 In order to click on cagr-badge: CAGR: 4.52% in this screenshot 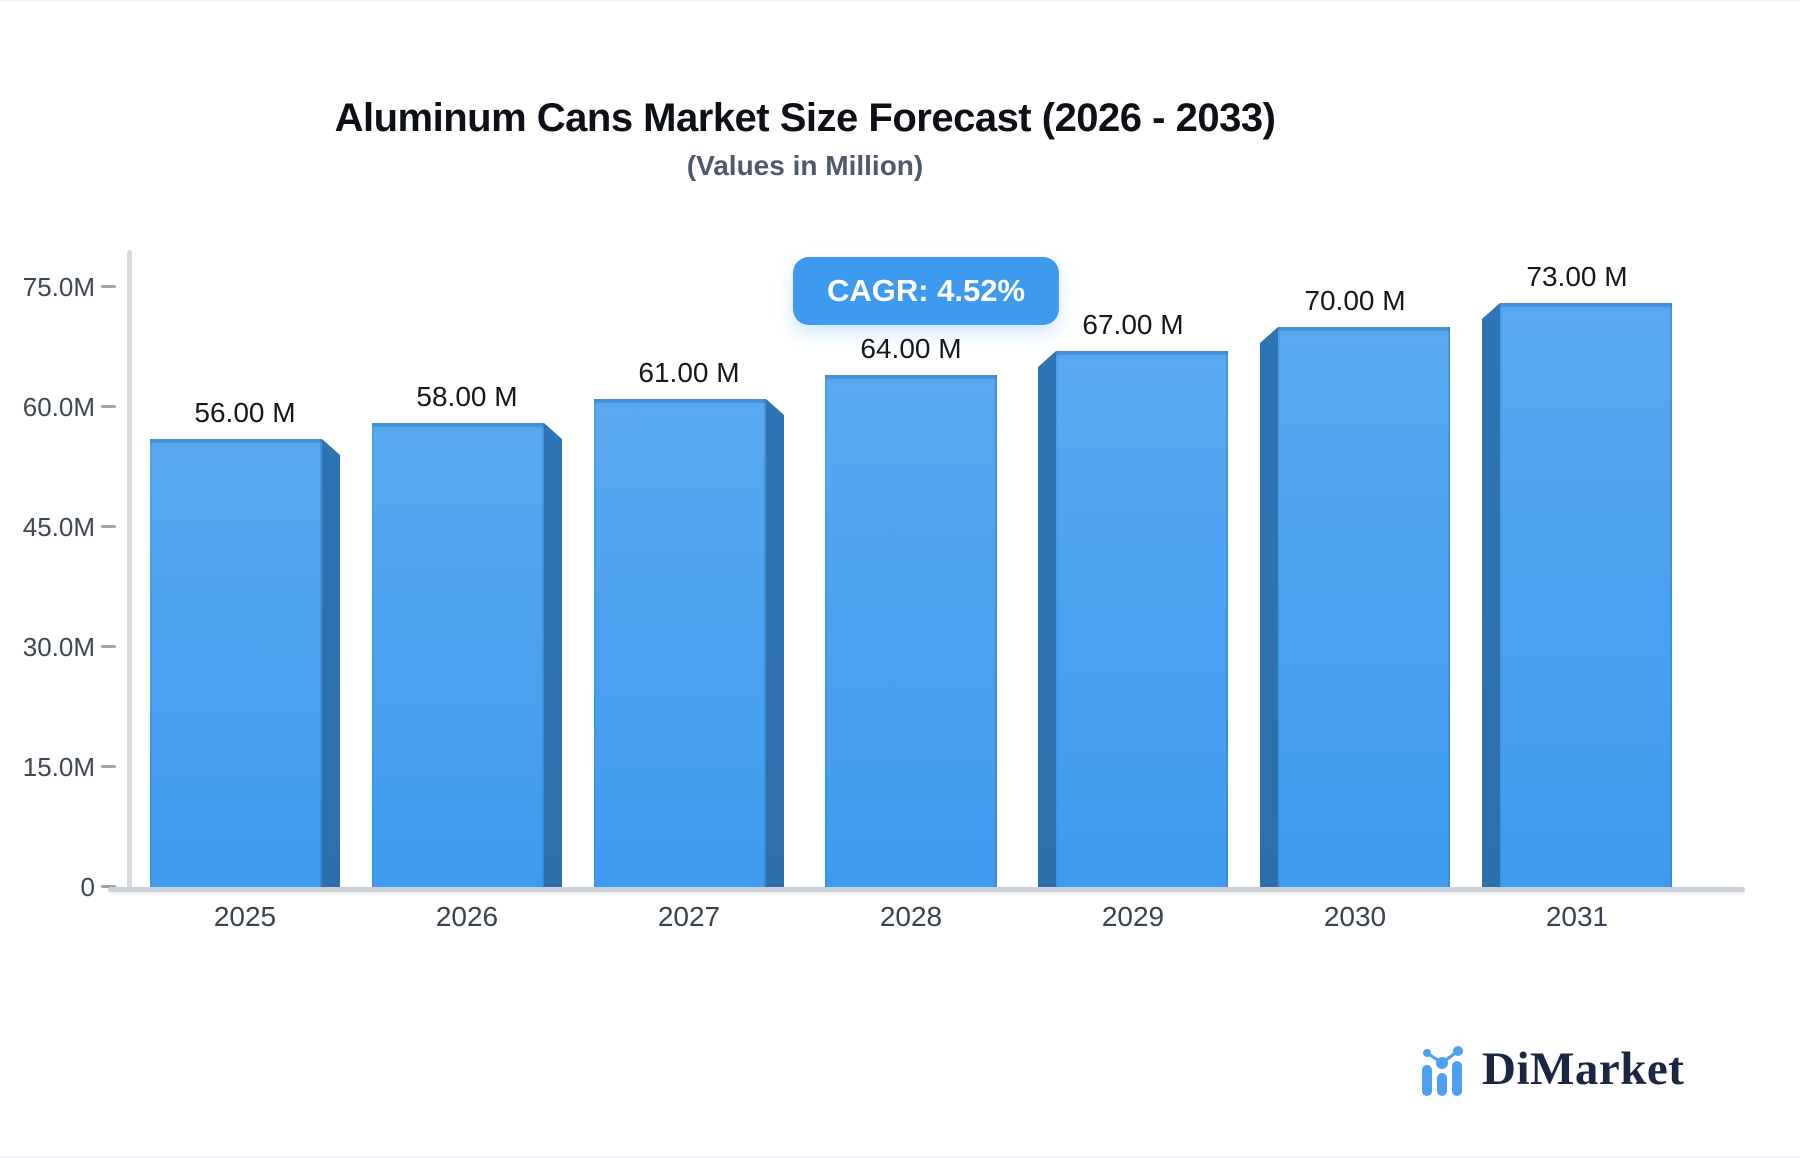, I will do `click(926, 291)`.